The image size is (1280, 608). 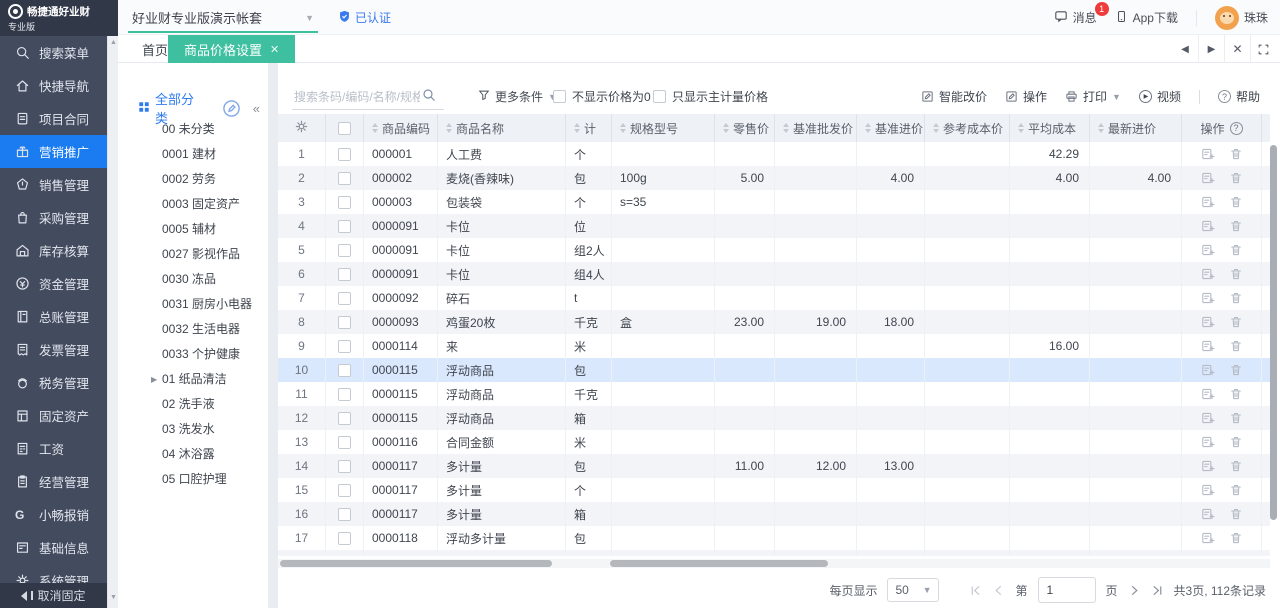 I want to click on sidebar-item-10: 发票管理, so click(x=53, y=349).